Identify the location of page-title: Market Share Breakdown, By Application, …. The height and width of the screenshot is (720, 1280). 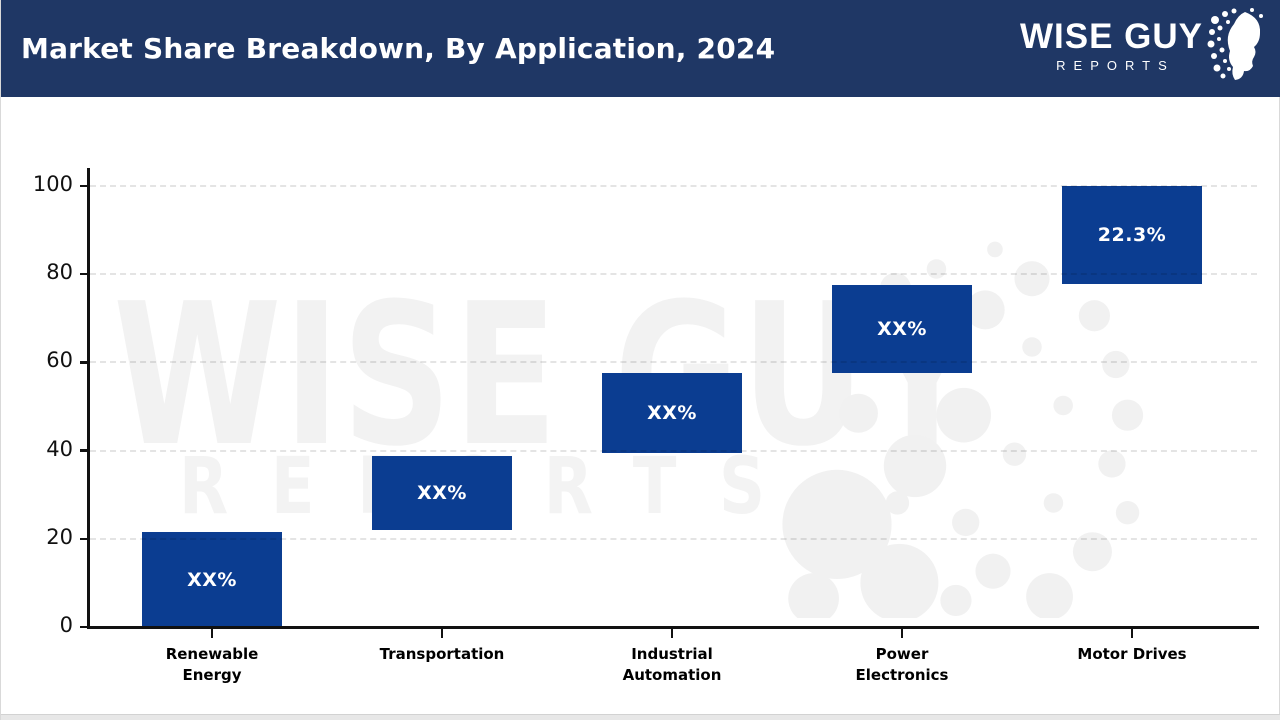
(398, 48).